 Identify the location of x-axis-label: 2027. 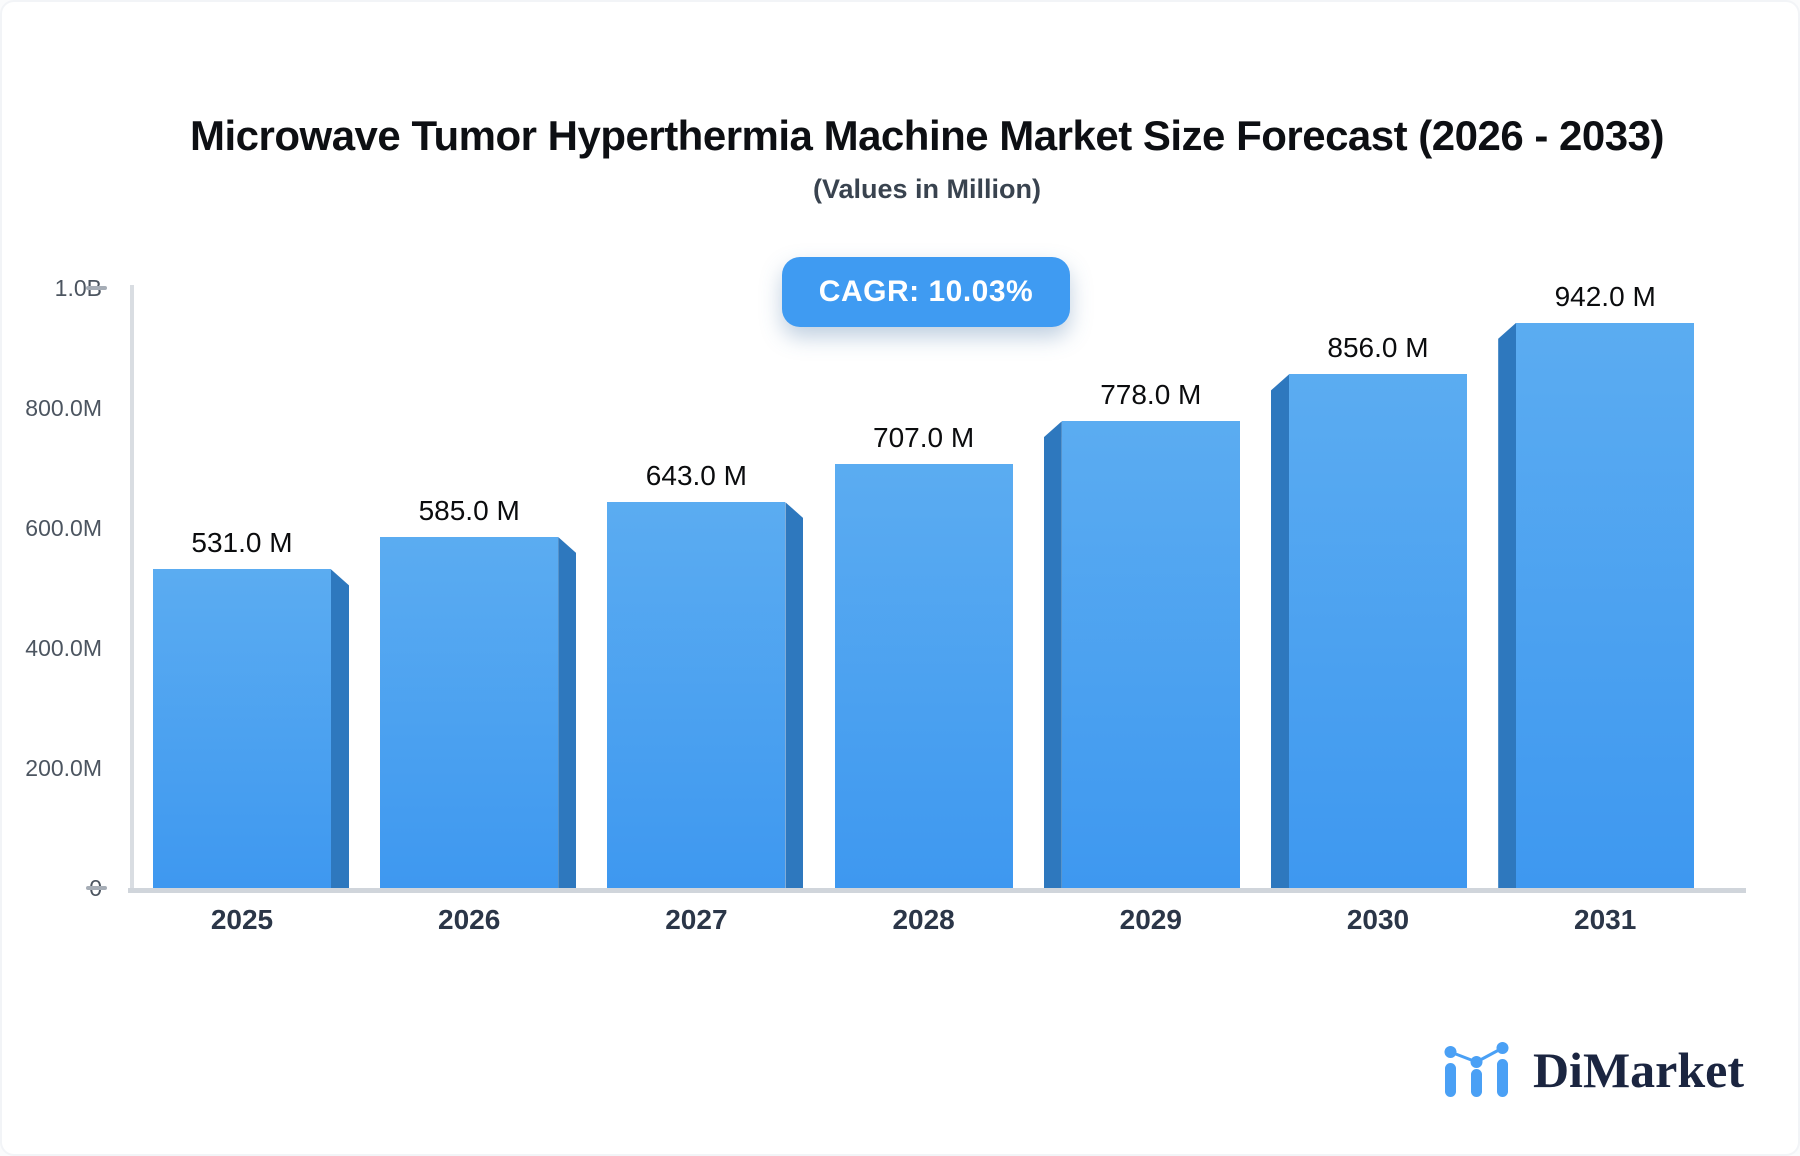
(696, 919).